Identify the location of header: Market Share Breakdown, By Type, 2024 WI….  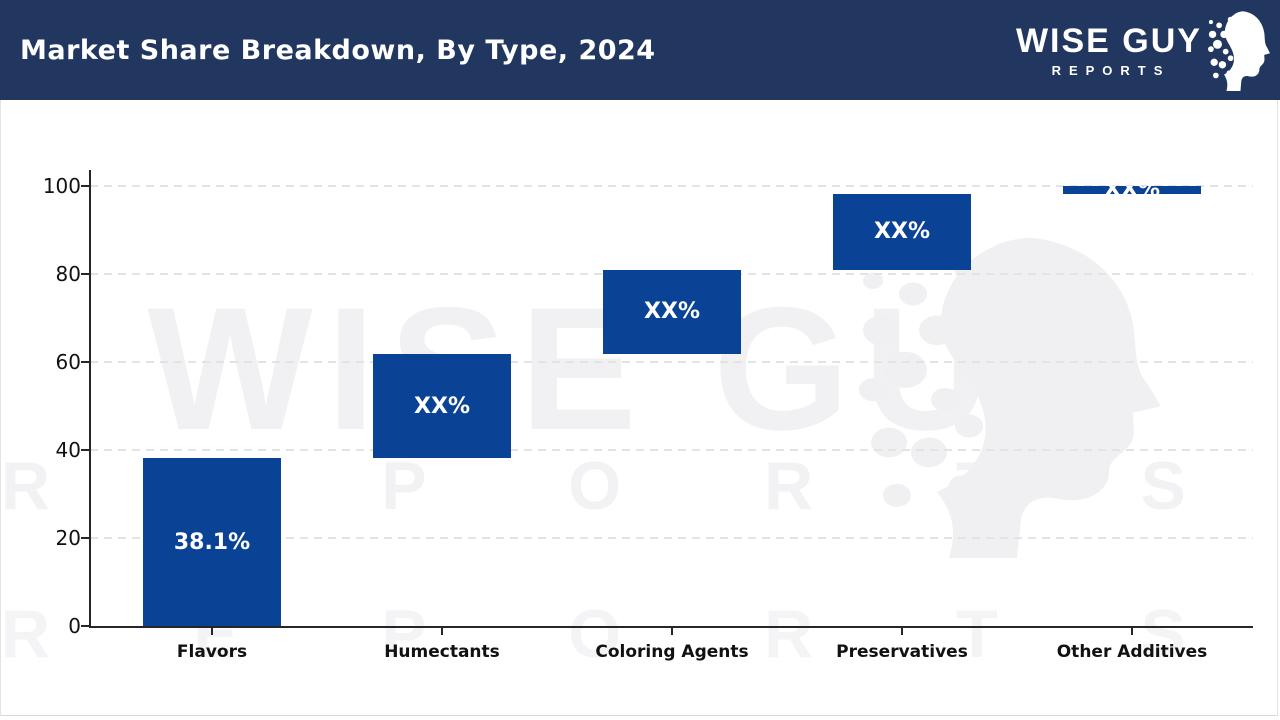
(640, 50).